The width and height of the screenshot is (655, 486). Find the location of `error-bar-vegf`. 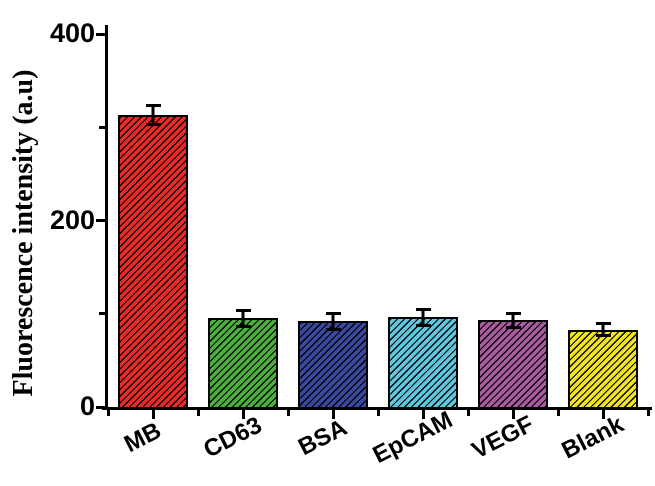

error-bar-vegf is located at coordinates (513, 320).